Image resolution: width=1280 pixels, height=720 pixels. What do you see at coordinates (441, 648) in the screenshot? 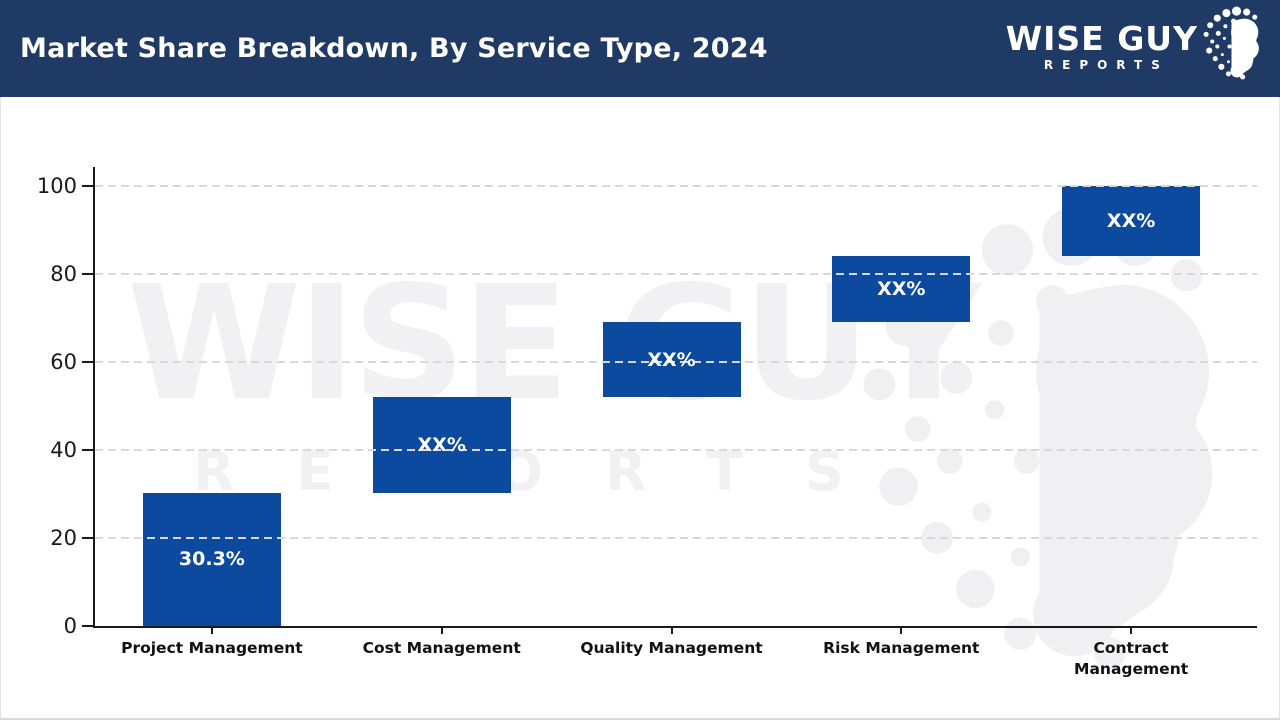
I see `x-category-label-2: Cost Management` at bounding box center [441, 648].